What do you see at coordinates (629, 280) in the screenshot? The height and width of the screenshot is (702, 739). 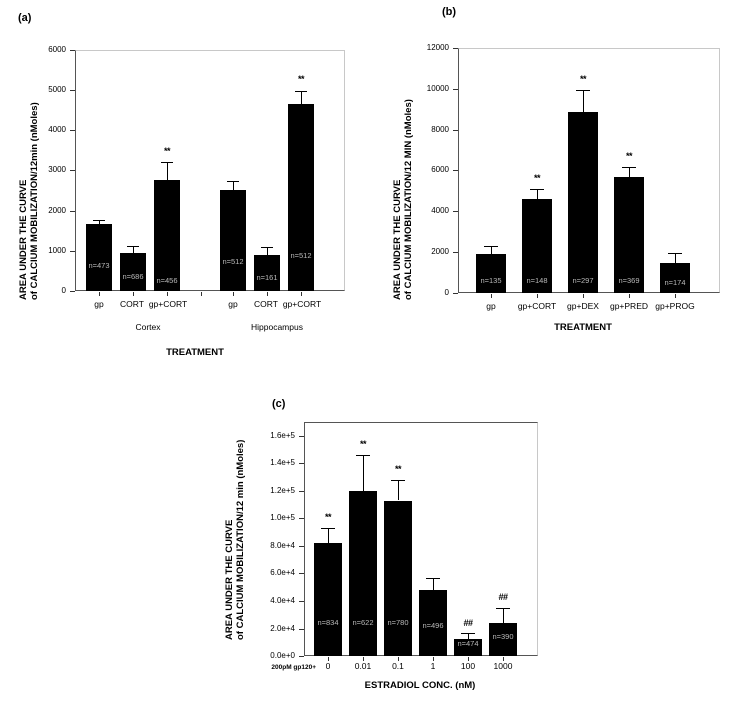 I see `n-label-gp-pred: n=369` at bounding box center [629, 280].